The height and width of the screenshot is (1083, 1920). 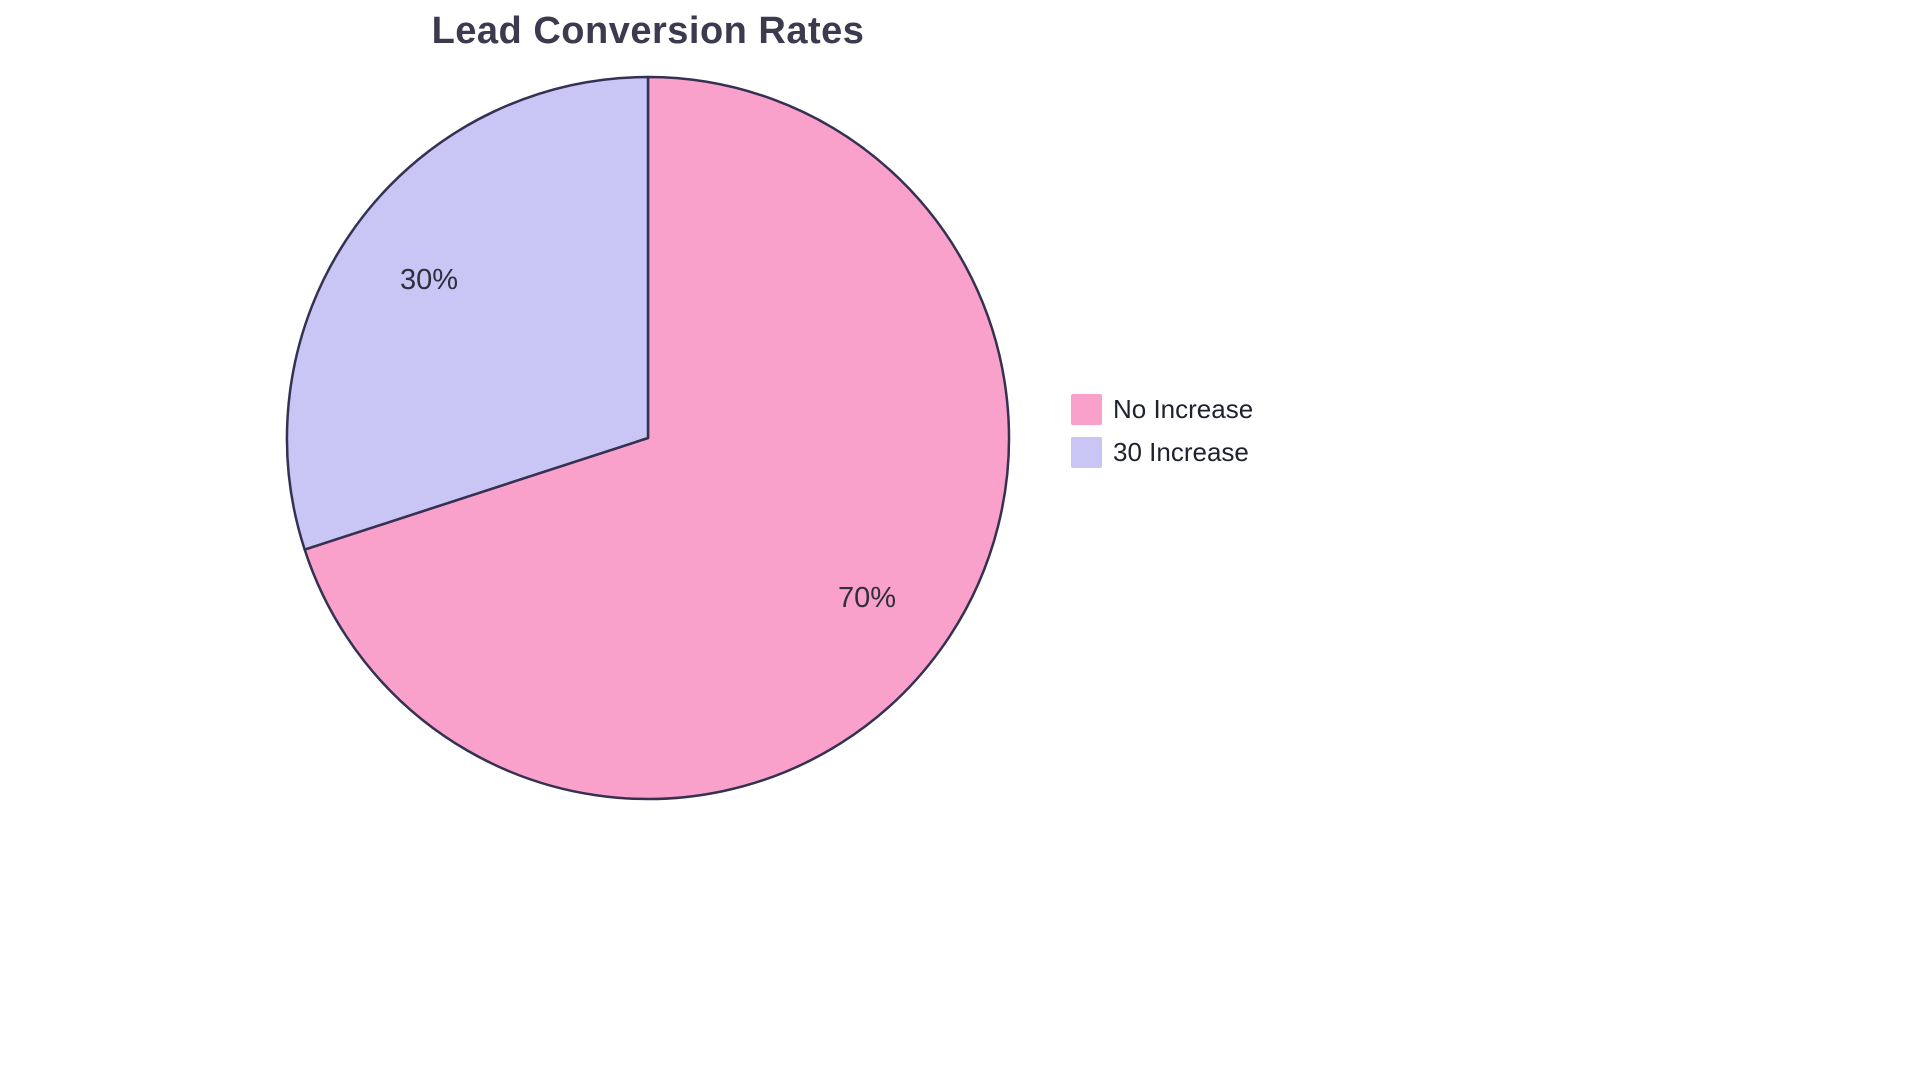 I want to click on chart-title: Lead Conversion Rates, so click(x=648, y=31).